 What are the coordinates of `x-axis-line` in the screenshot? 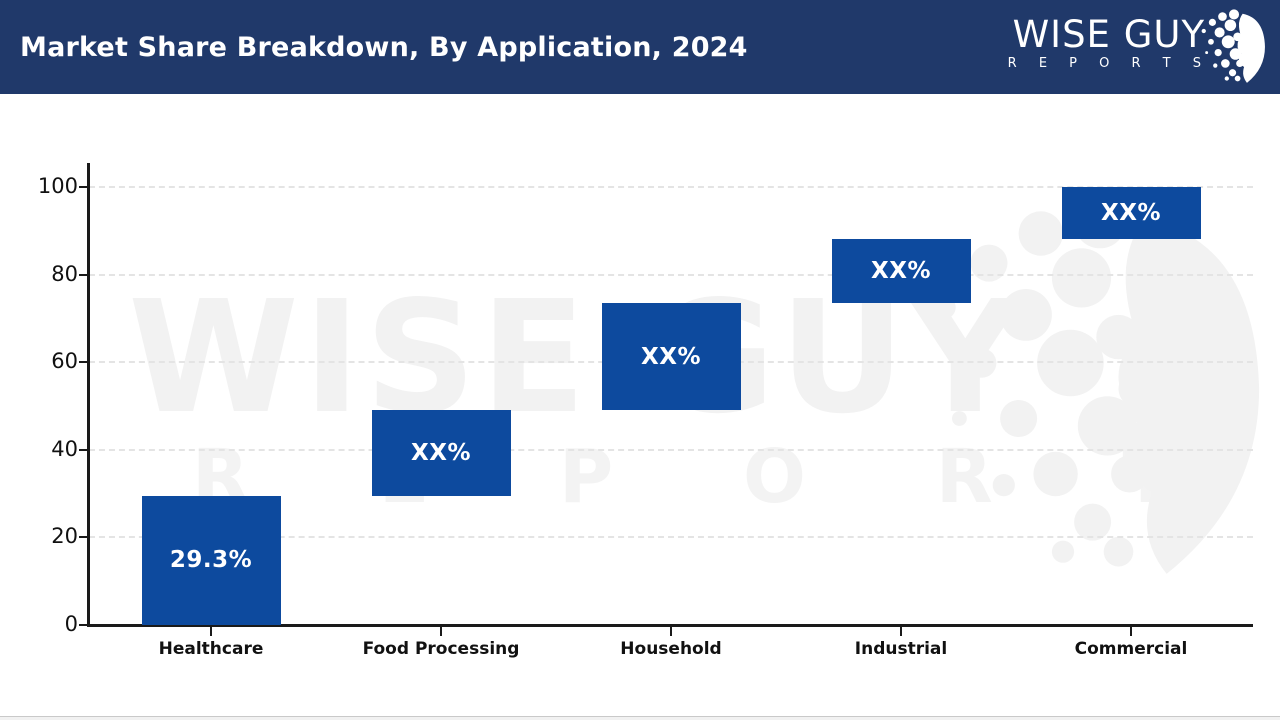 It's located at (670, 625).